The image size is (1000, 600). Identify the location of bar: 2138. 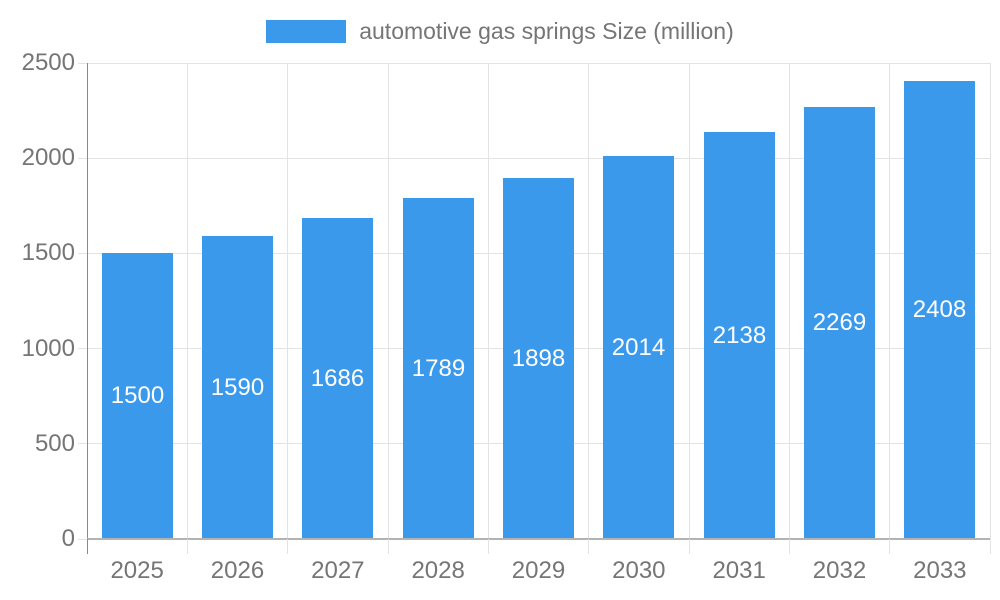
(739, 335).